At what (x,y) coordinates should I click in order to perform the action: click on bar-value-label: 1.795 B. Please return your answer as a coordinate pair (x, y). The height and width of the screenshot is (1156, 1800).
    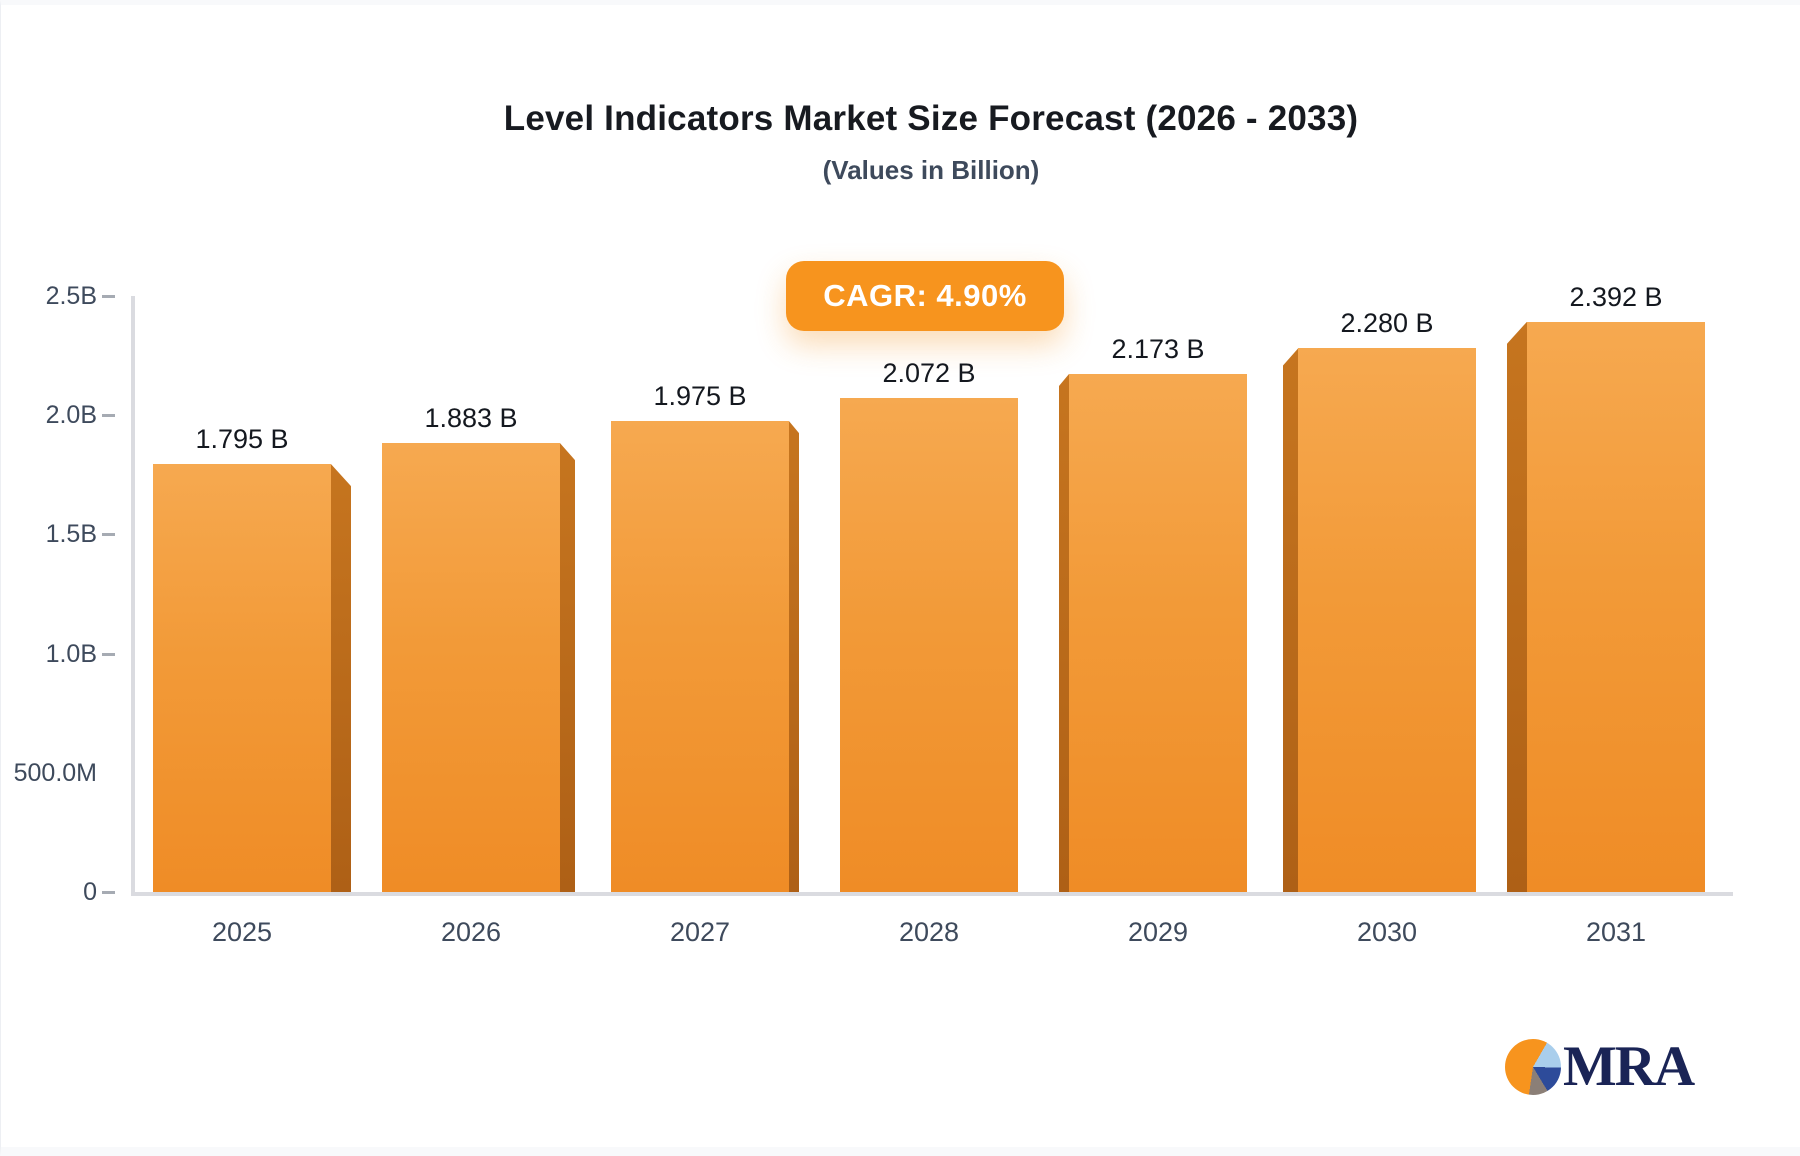
    Looking at the image, I should click on (242, 439).